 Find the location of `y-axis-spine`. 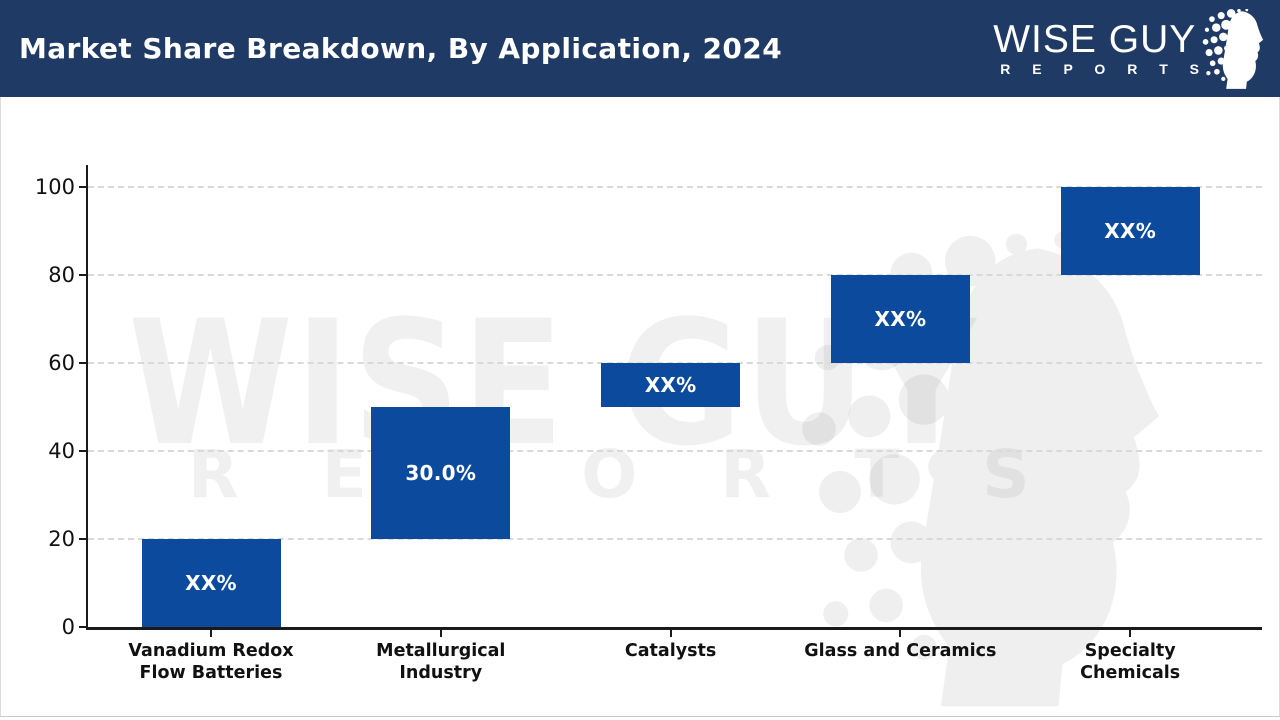

y-axis-spine is located at coordinates (86, 397).